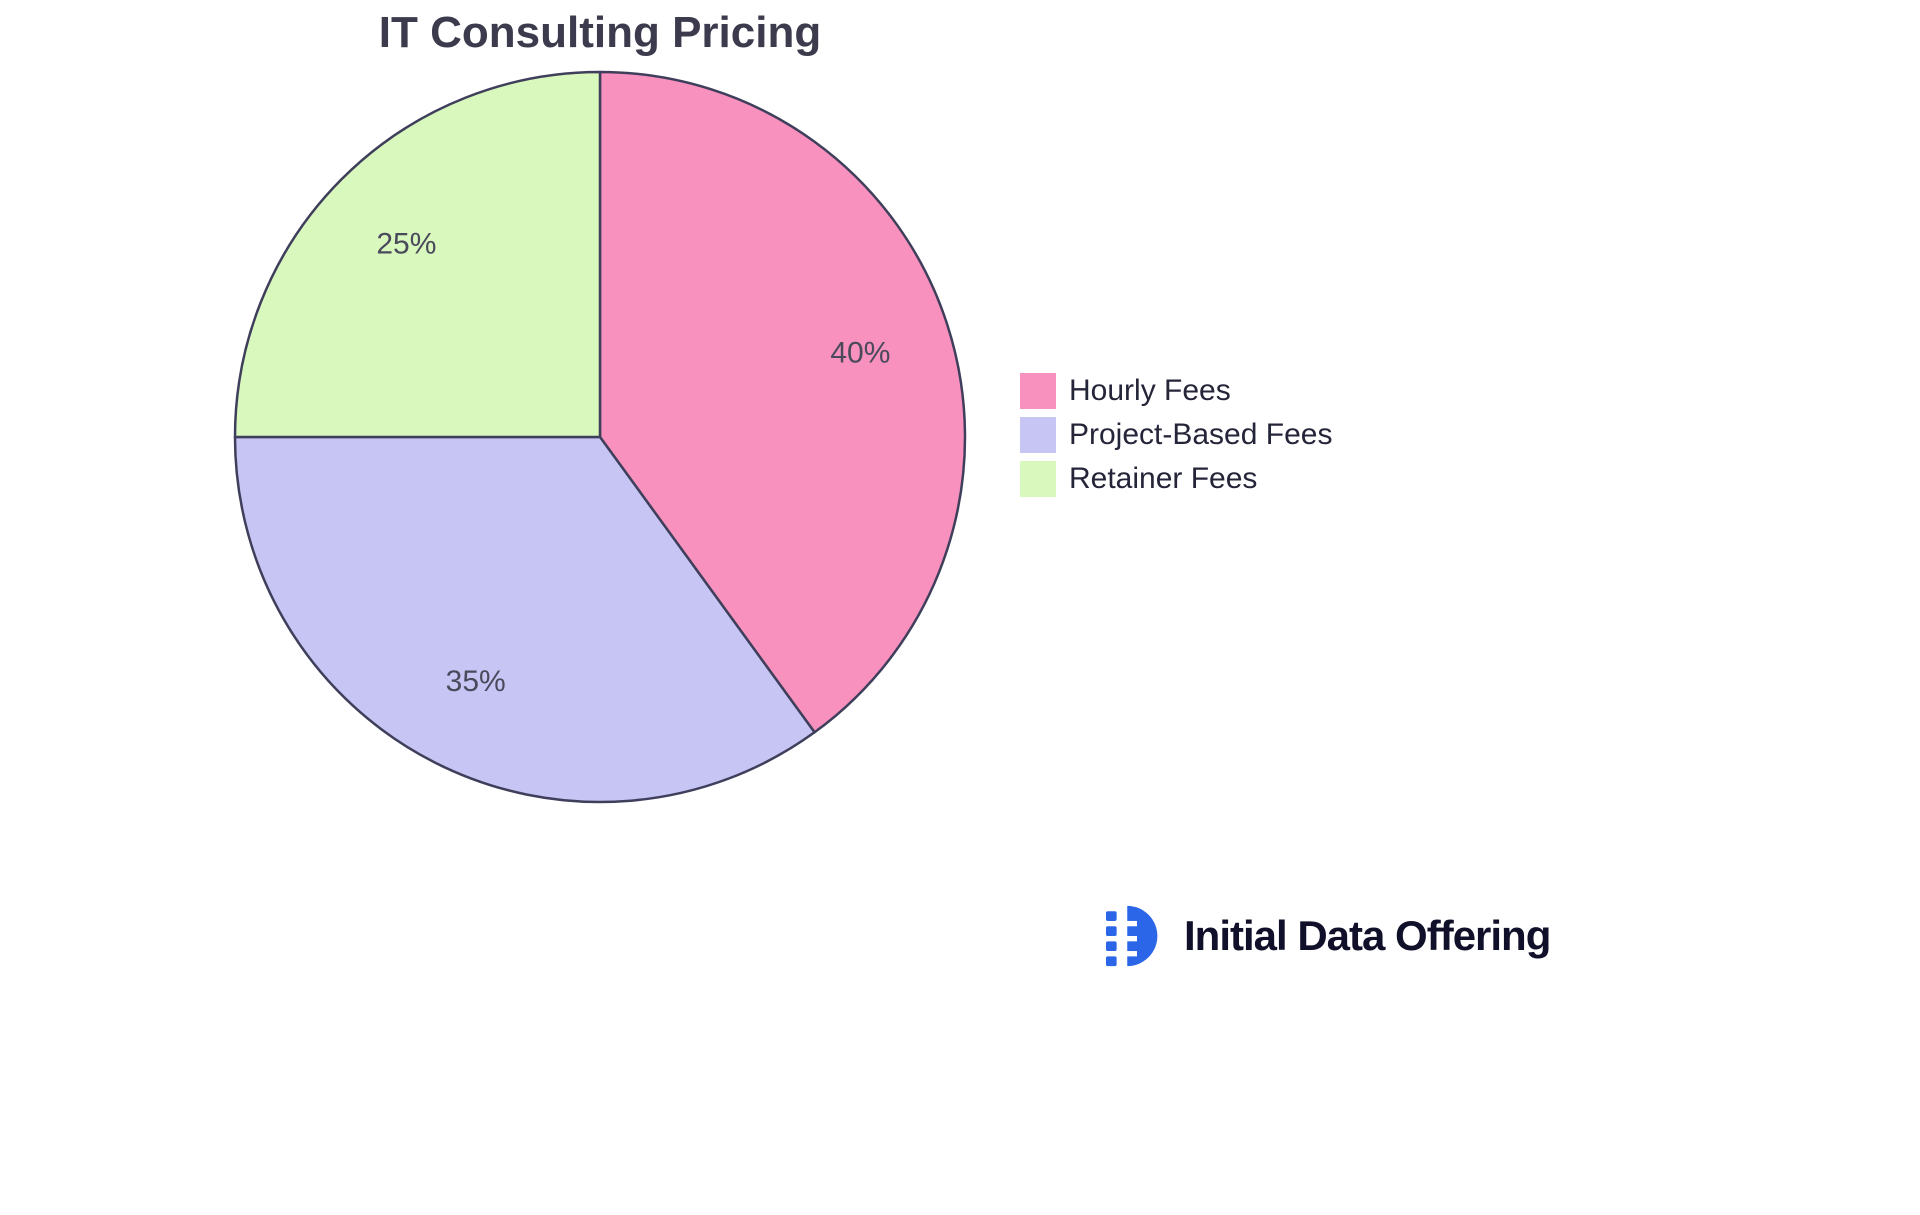  I want to click on ido-logo-text: Initial Data Offering, so click(1367, 935).